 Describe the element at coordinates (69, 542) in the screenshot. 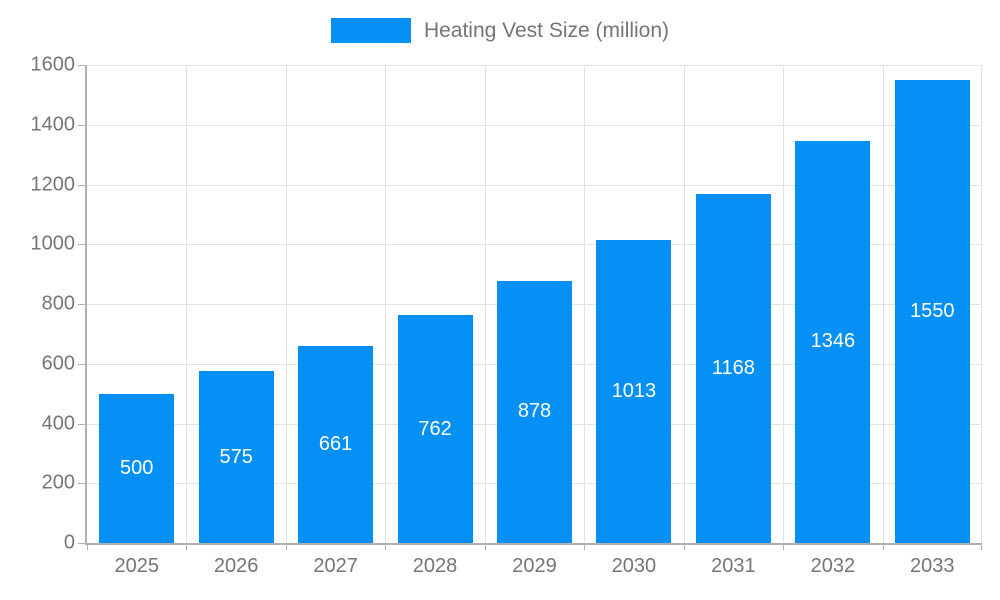

I see `y-axis-tick-label: 0` at that location.